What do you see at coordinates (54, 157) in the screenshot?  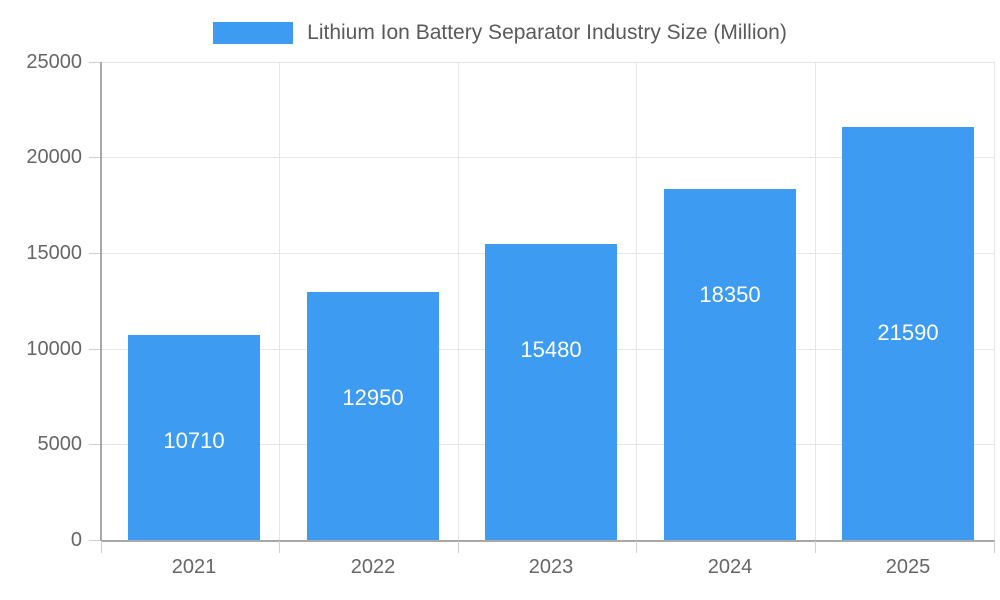 I see `y-tick-label-20000: 20000` at bounding box center [54, 157].